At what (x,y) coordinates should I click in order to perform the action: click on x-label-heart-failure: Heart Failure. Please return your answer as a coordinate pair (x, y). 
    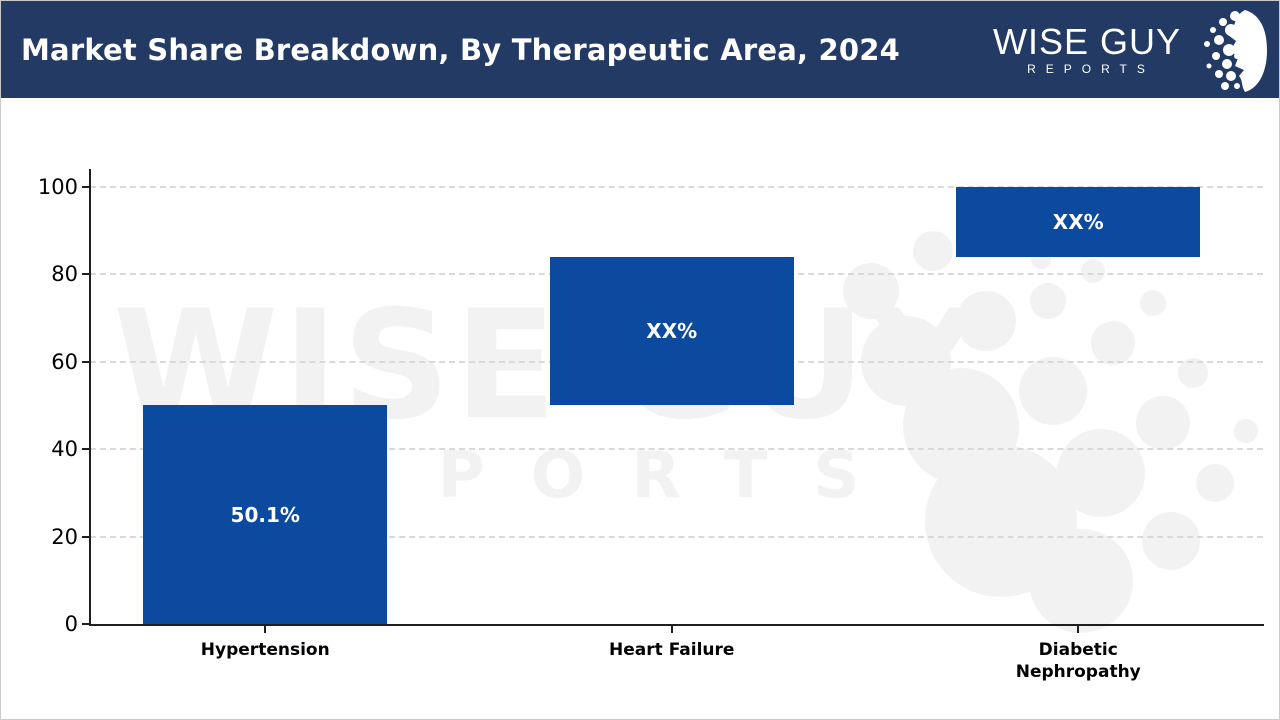
    Looking at the image, I should click on (672, 650).